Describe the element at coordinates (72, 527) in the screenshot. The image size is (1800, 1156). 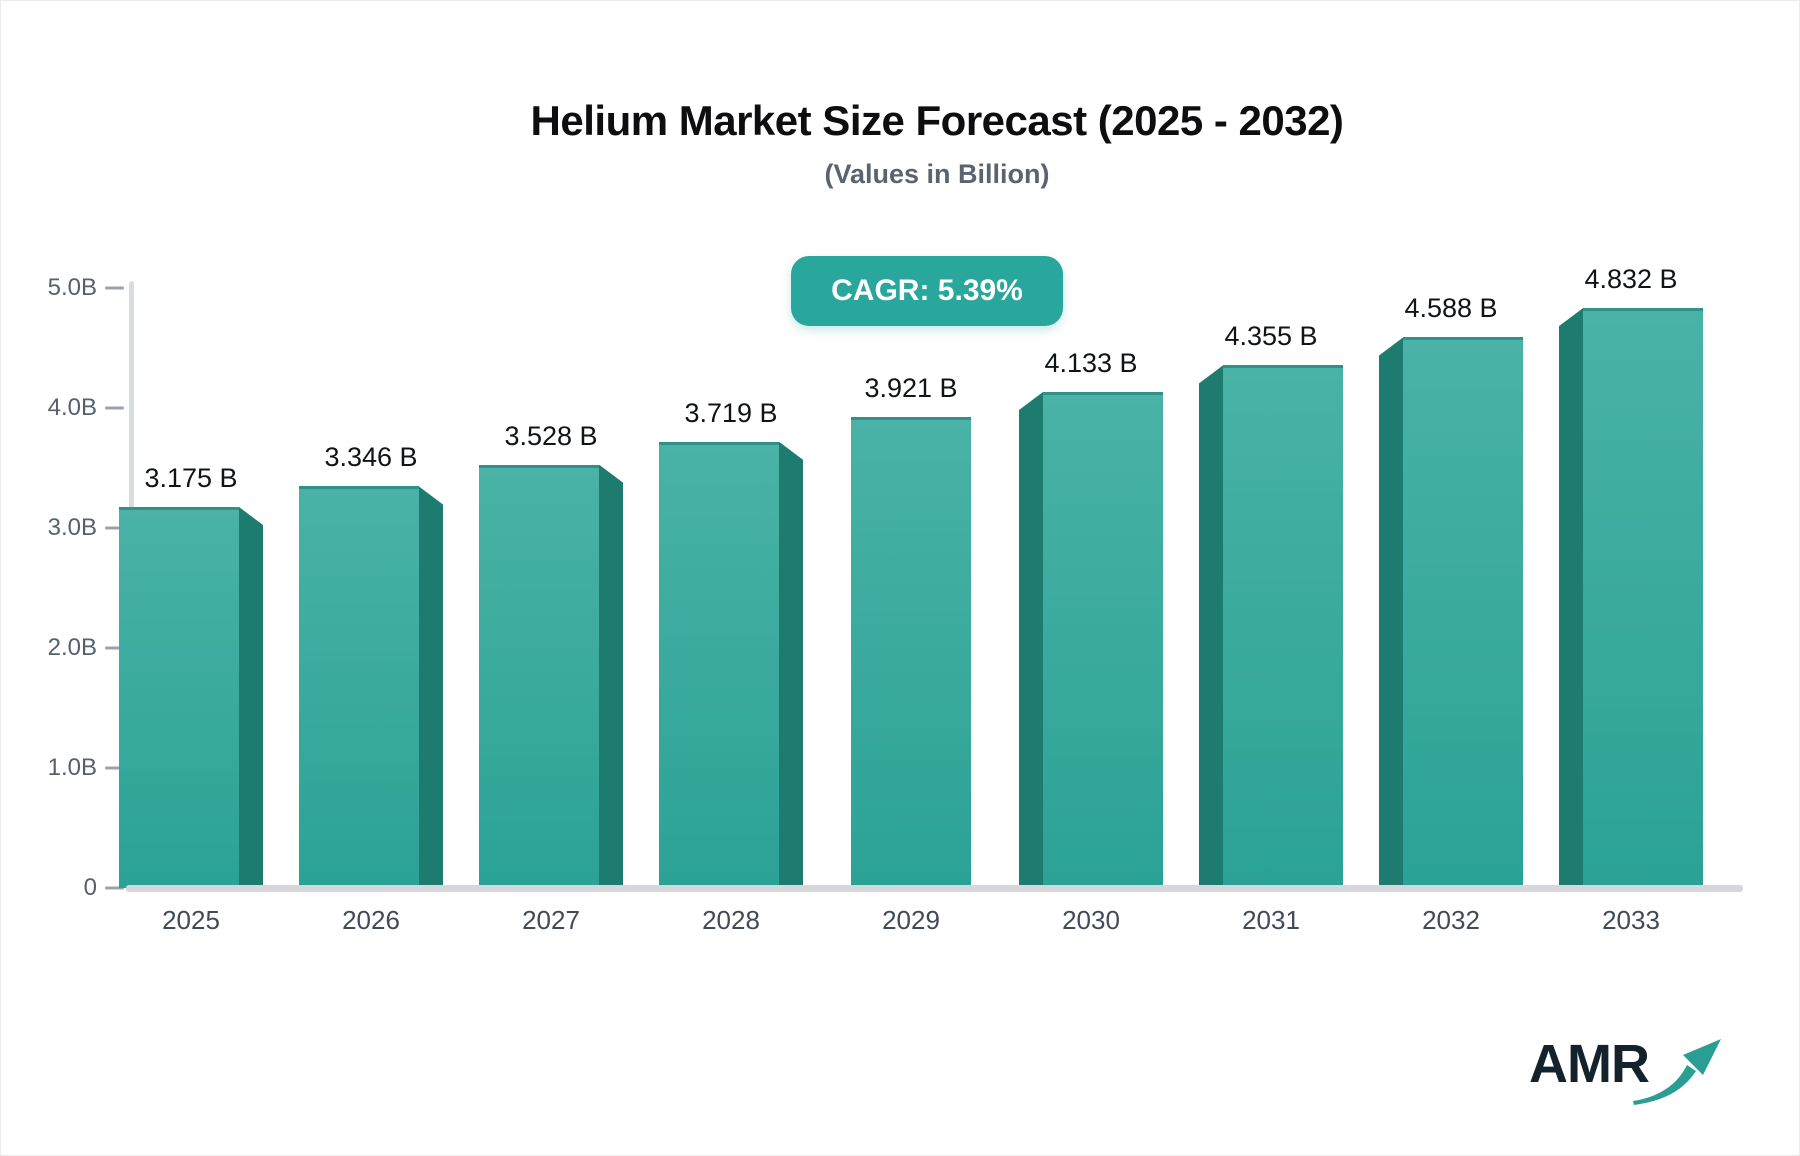
I see `y-axis-label: 3.0B` at that location.